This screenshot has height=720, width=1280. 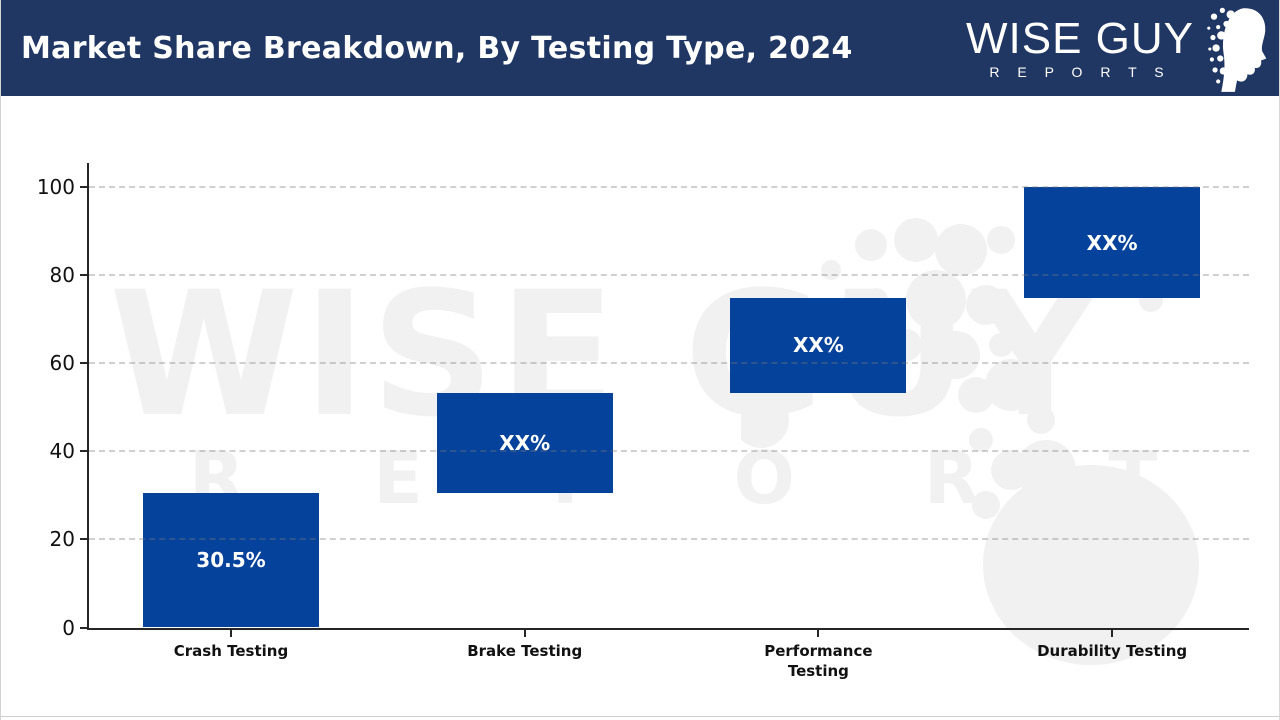 What do you see at coordinates (525, 650) in the screenshot?
I see `x-tick-label: Brake Testing` at bounding box center [525, 650].